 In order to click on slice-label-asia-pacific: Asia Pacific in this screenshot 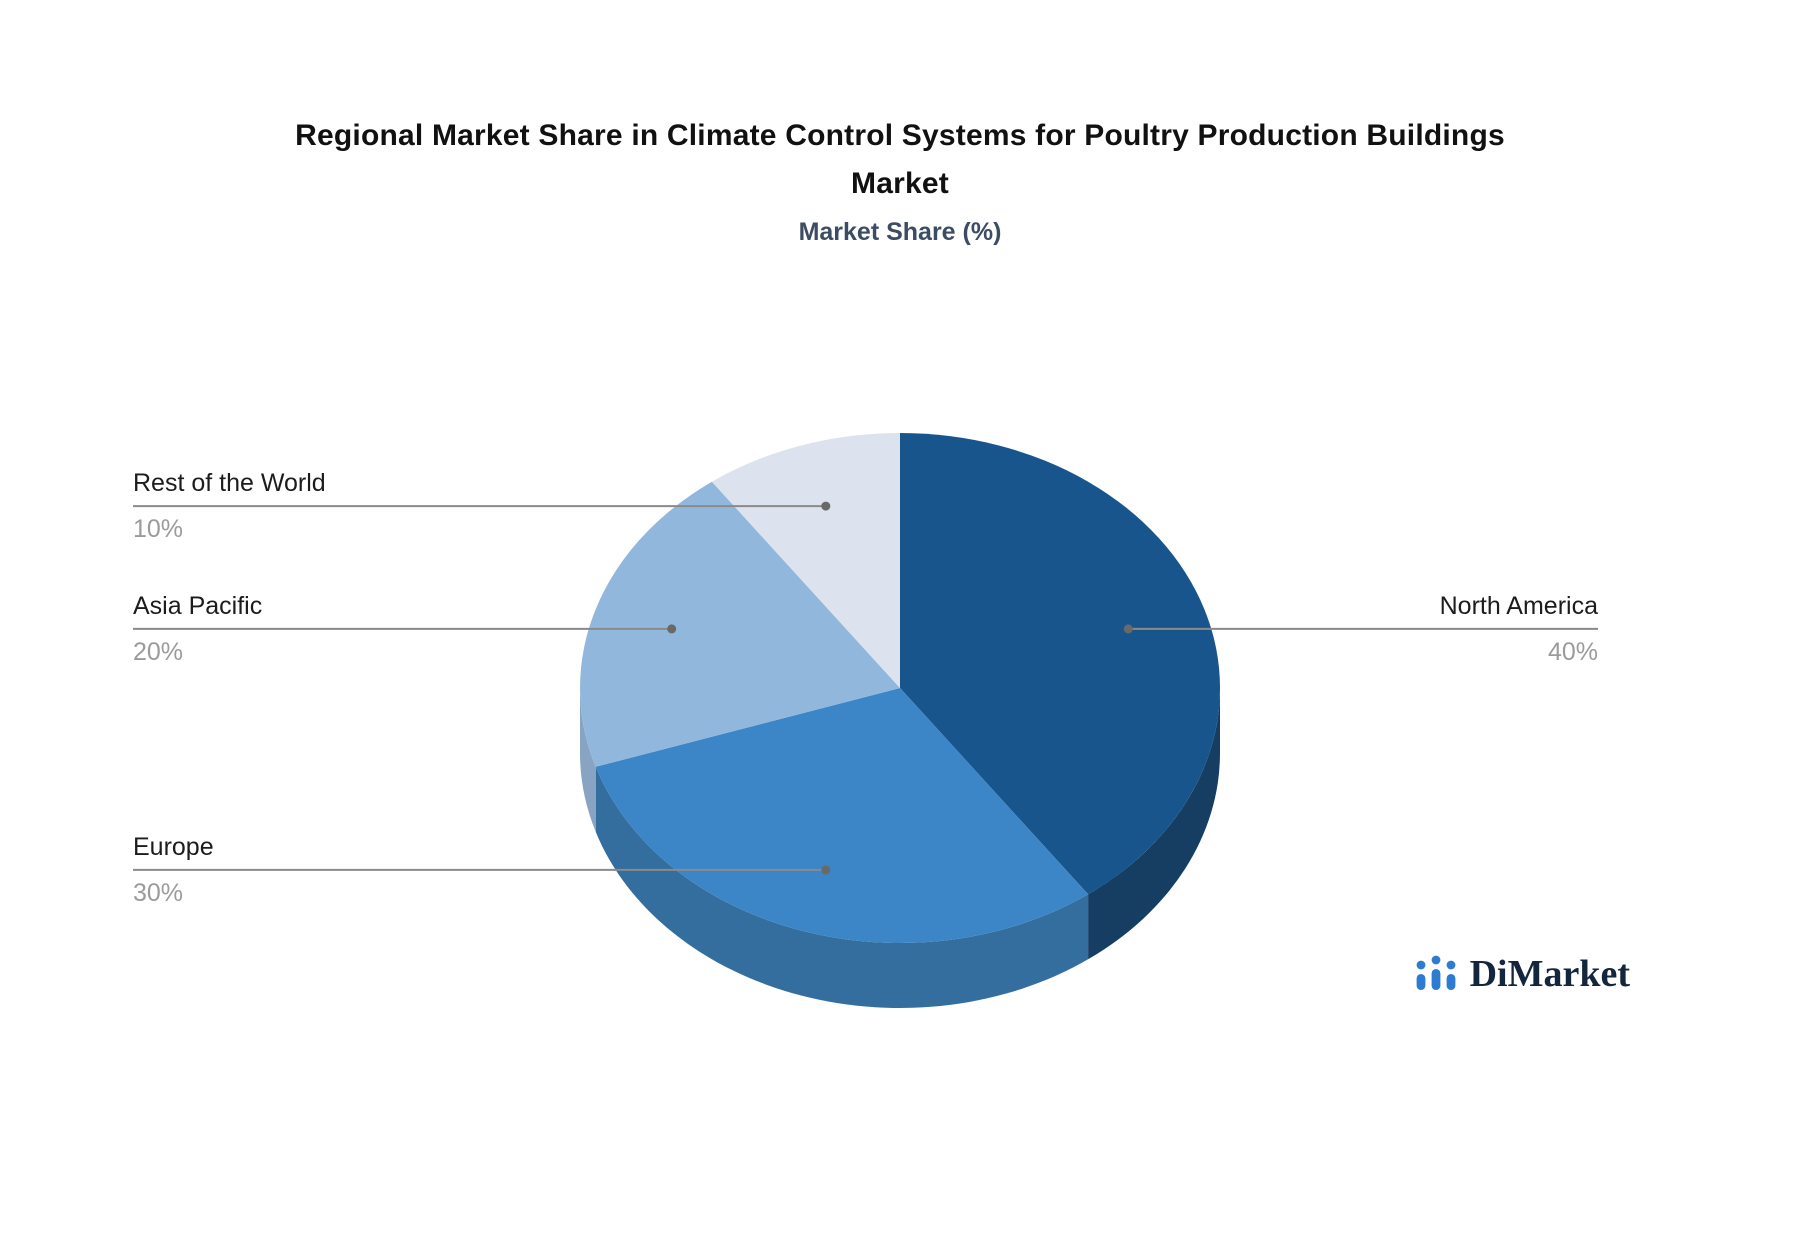, I will do `click(198, 605)`.